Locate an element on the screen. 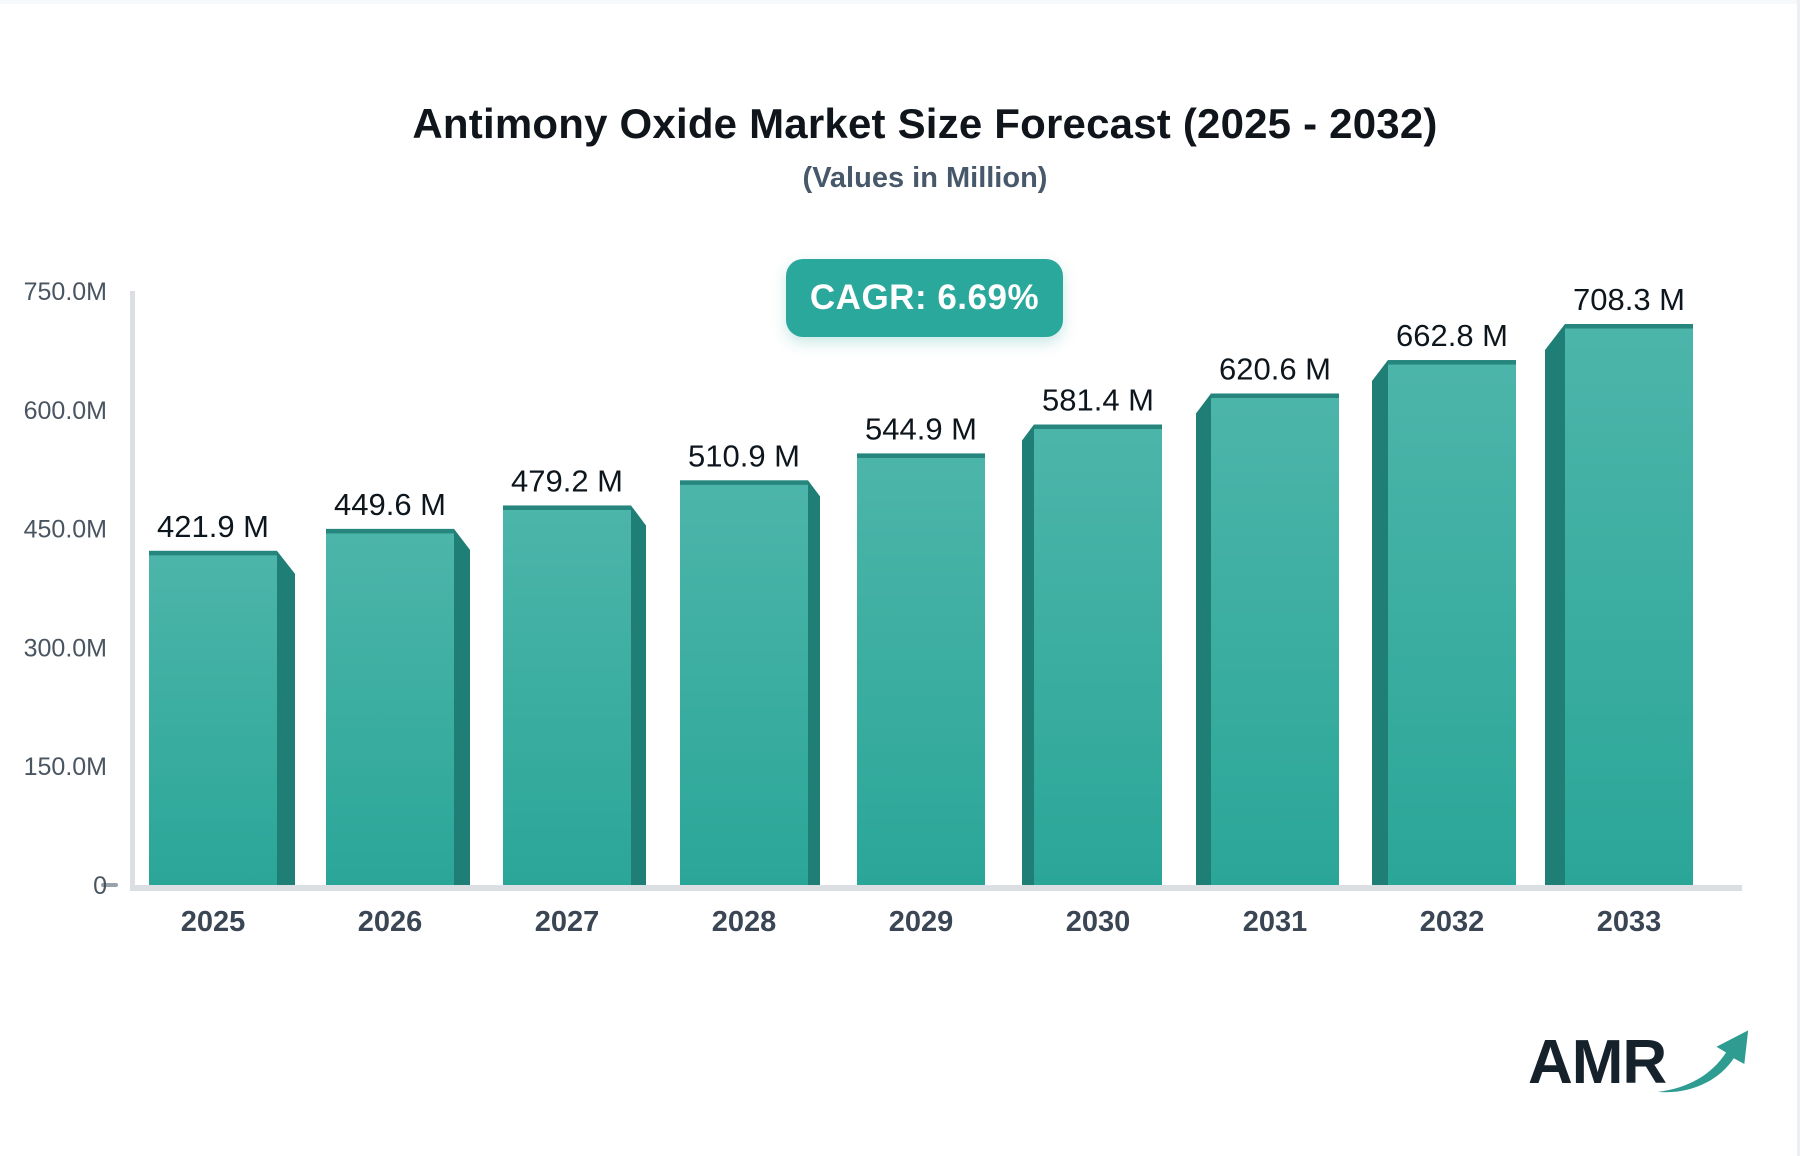 The height and width of the screenshot is (1156, 1800). x-tick-label-2025: 2025 is located at coordinates (213, 922).